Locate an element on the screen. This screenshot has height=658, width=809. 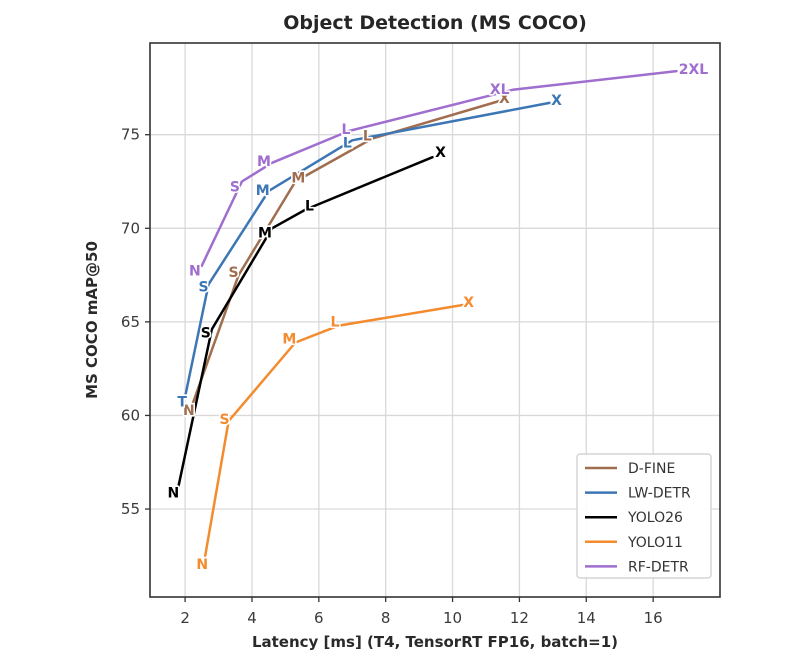
legend-item-label: YOLO11 is located at coordinates (655, 543).